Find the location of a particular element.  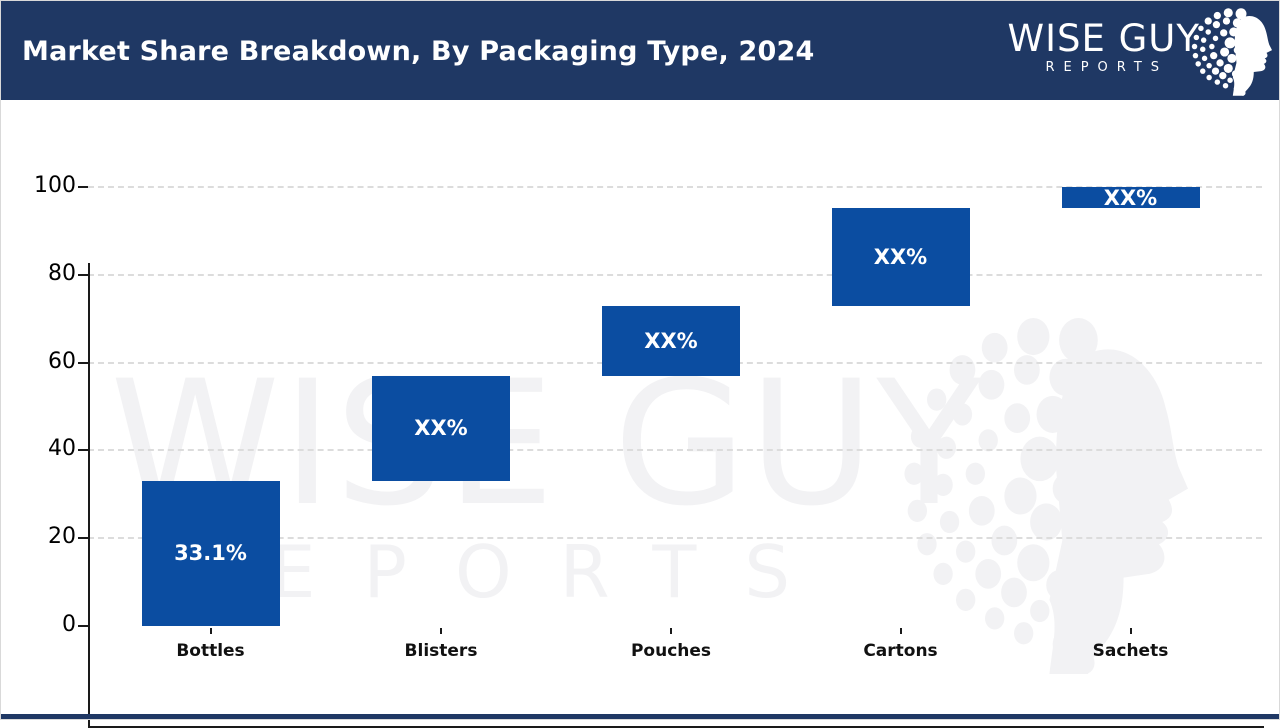

bar-blisters: XX% is located at coordinates (441, 428).